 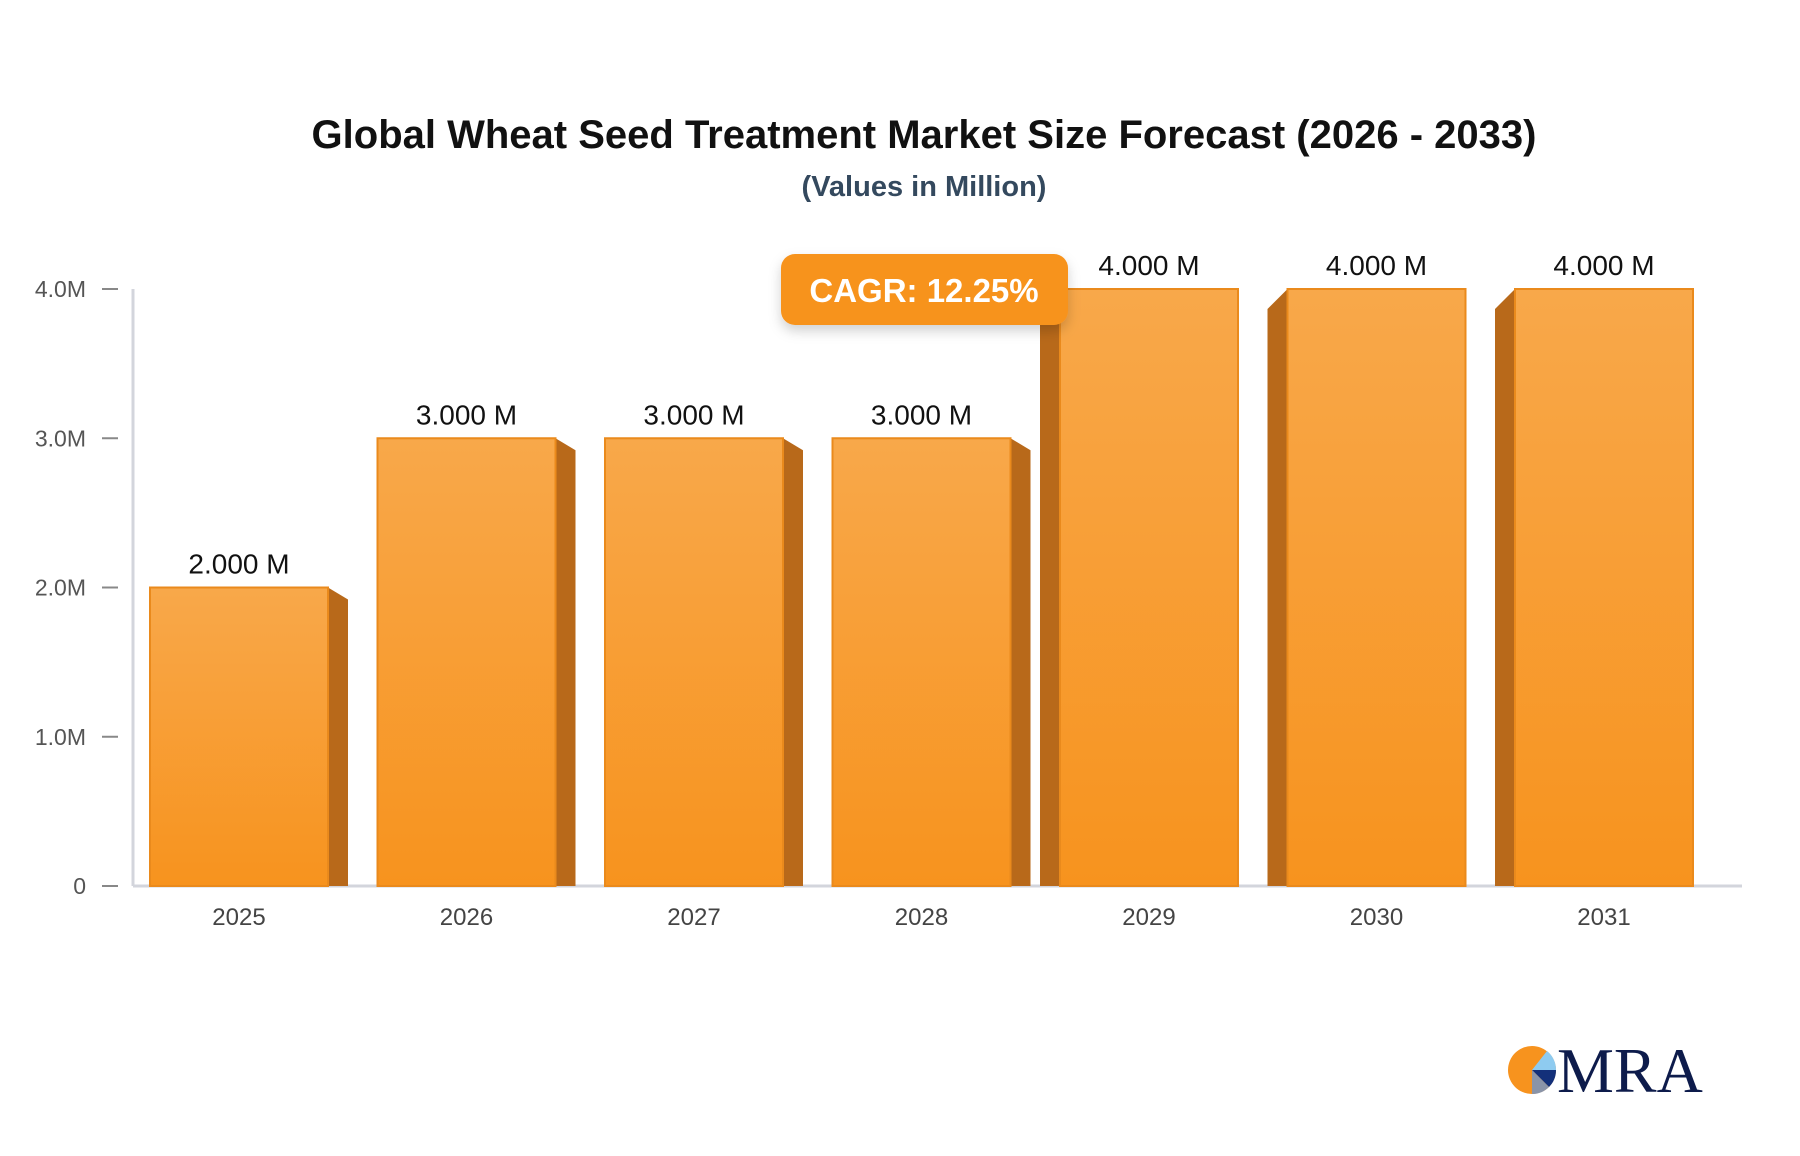 I want to click on y-tick-label: 4.0M, so click(x=60, y=289).